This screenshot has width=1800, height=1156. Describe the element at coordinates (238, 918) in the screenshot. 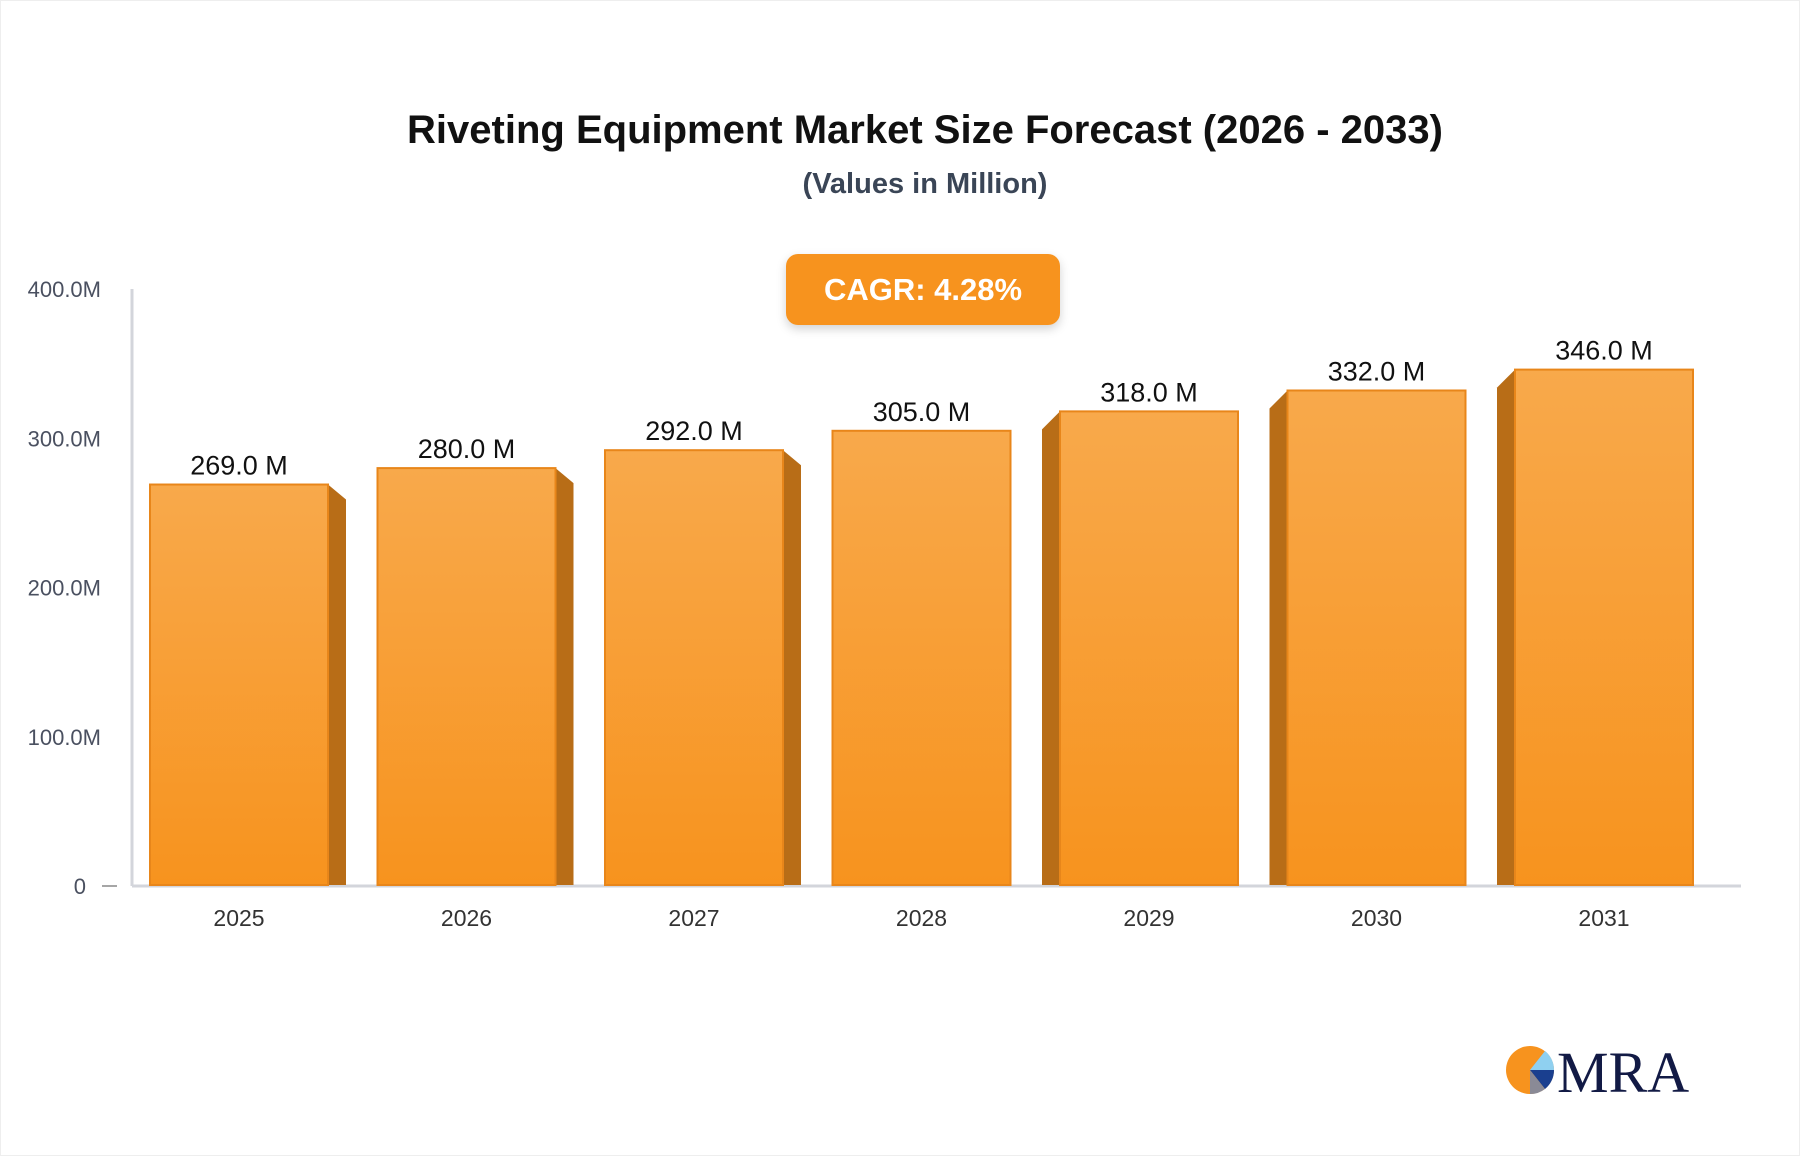

I see `x-tick-label: 2025` at that location.